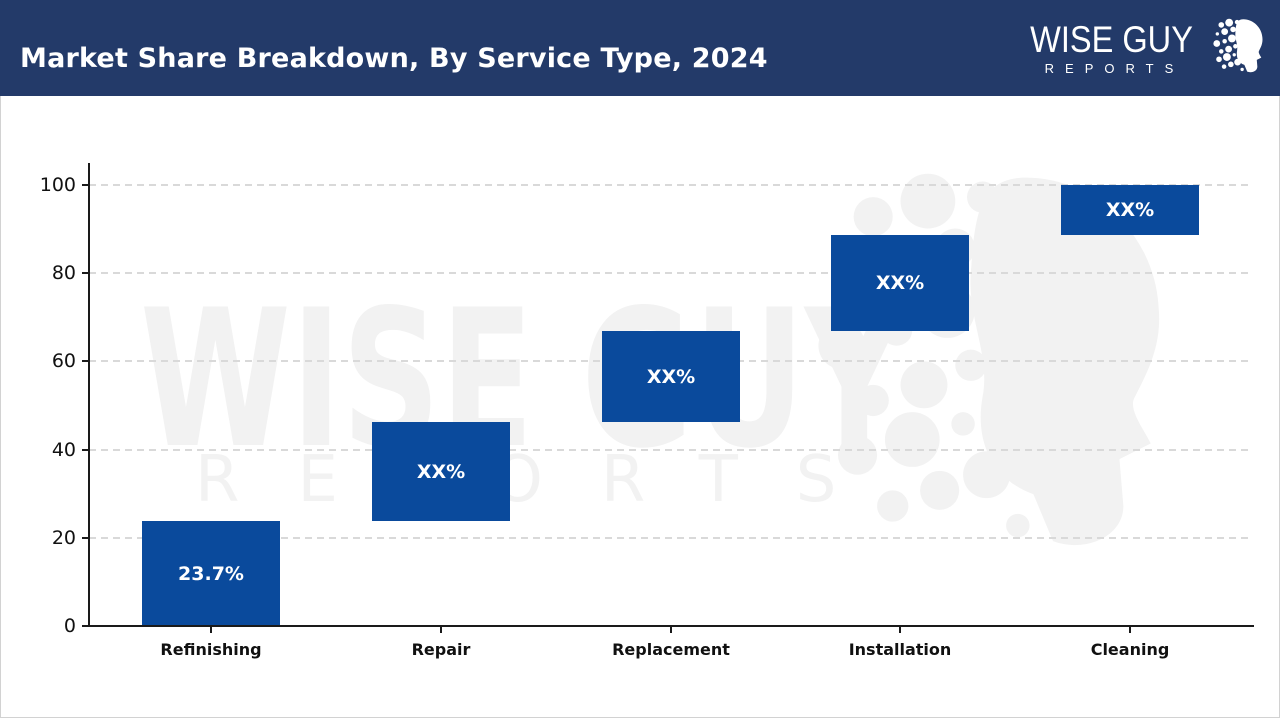  I want to click on x-tick-label: Refinishing, so click(211, 649).